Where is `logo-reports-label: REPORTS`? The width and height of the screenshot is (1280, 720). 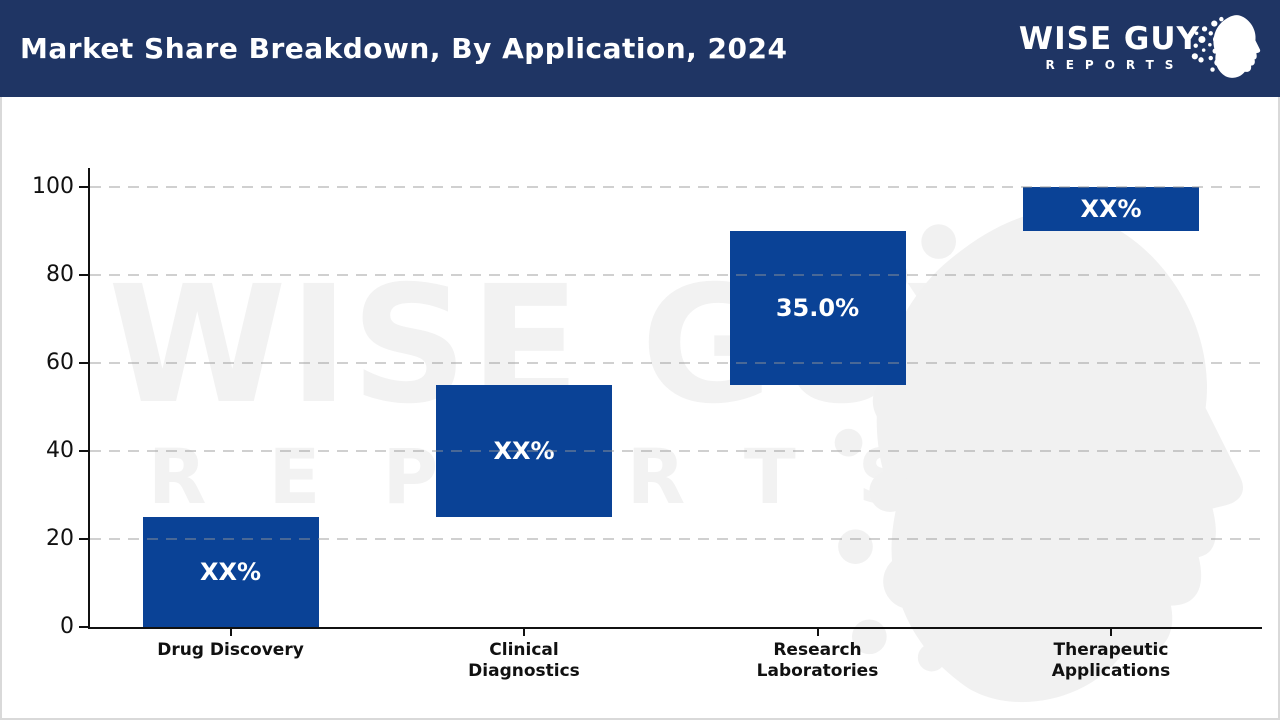 logo-reports-label: REPORTS is located at coordinates (1115, 65).